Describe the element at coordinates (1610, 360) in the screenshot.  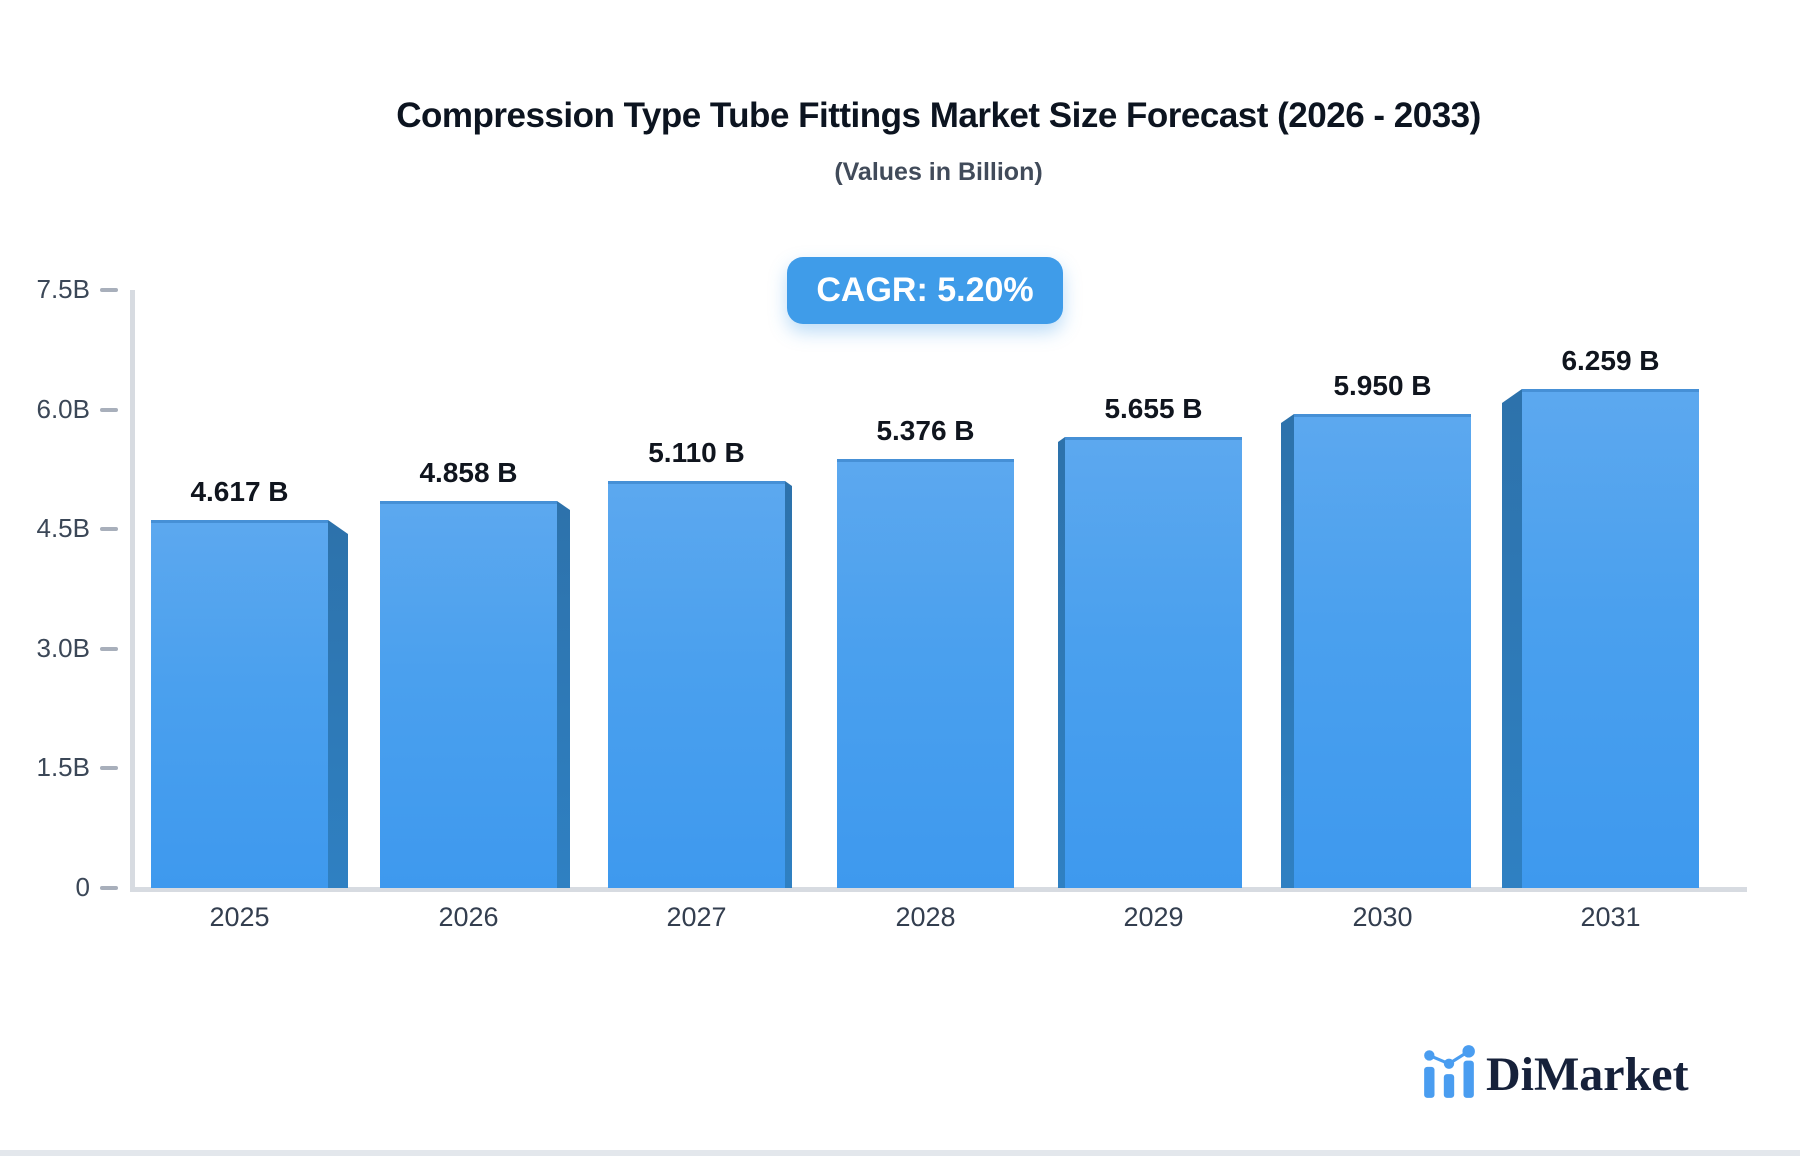
I see `bar-value-label: 6.259 B` at that location.